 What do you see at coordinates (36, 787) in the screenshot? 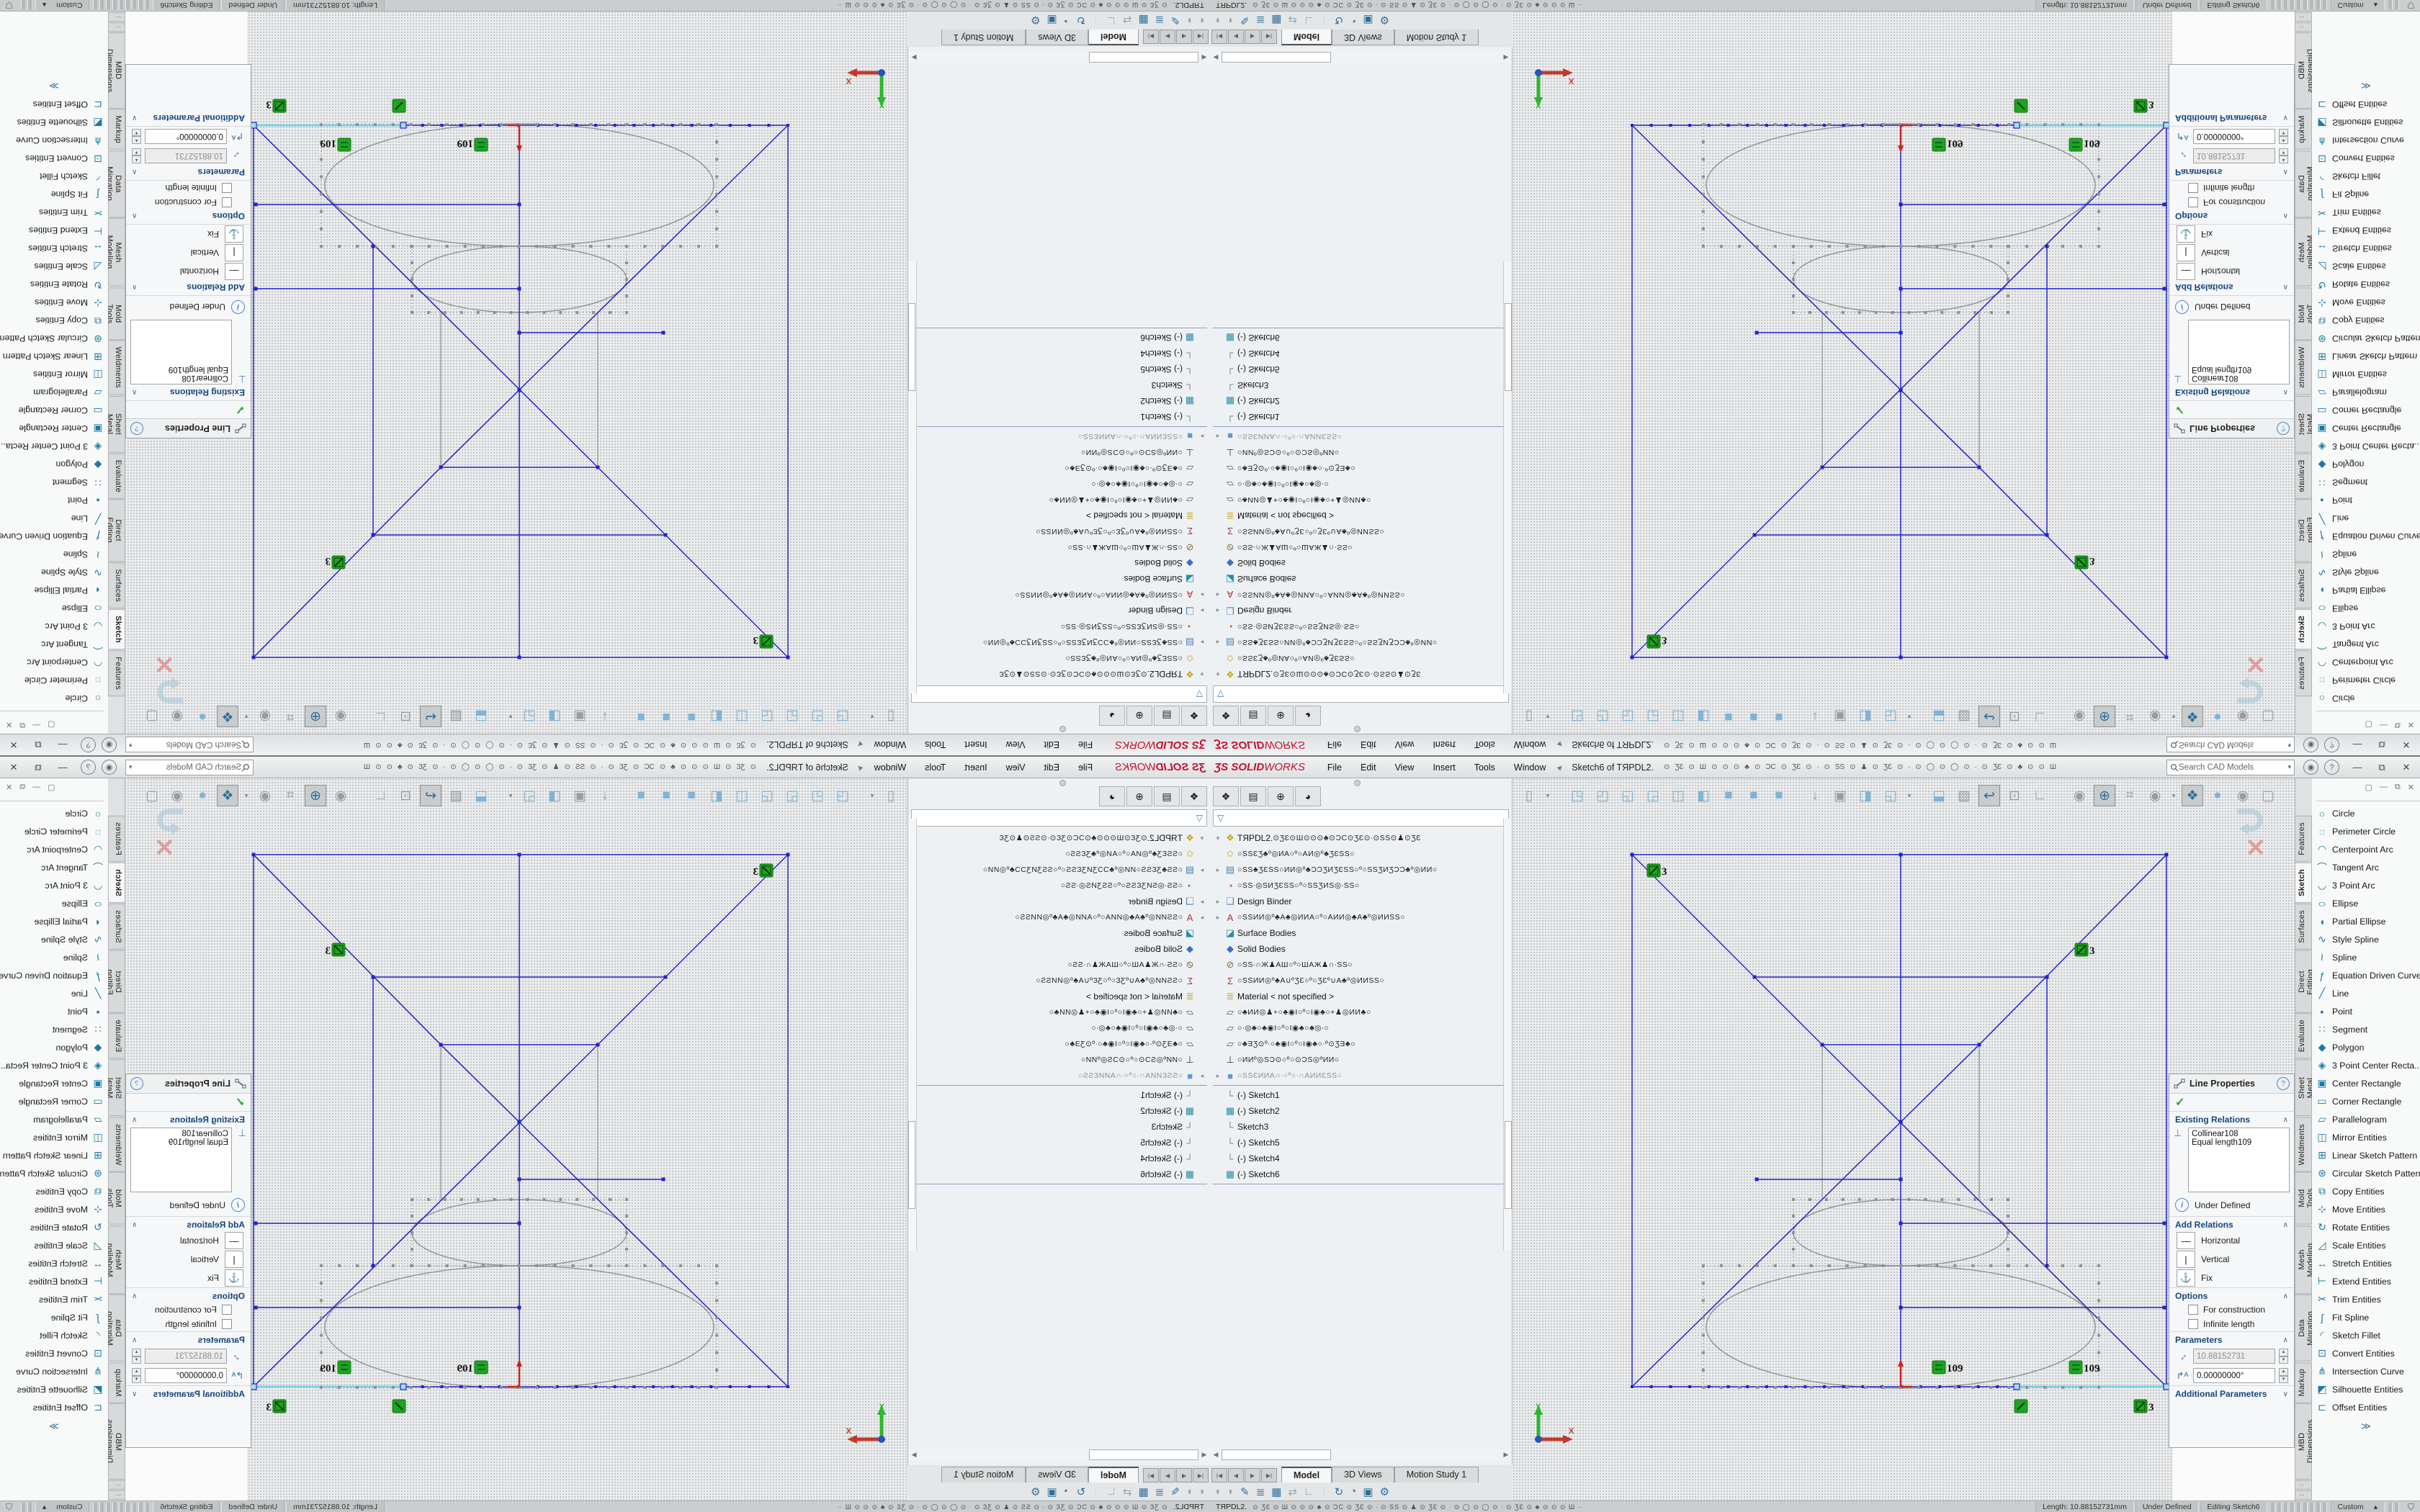
I see `doc-window-control-icon: —` at bounding box center [36, 787].